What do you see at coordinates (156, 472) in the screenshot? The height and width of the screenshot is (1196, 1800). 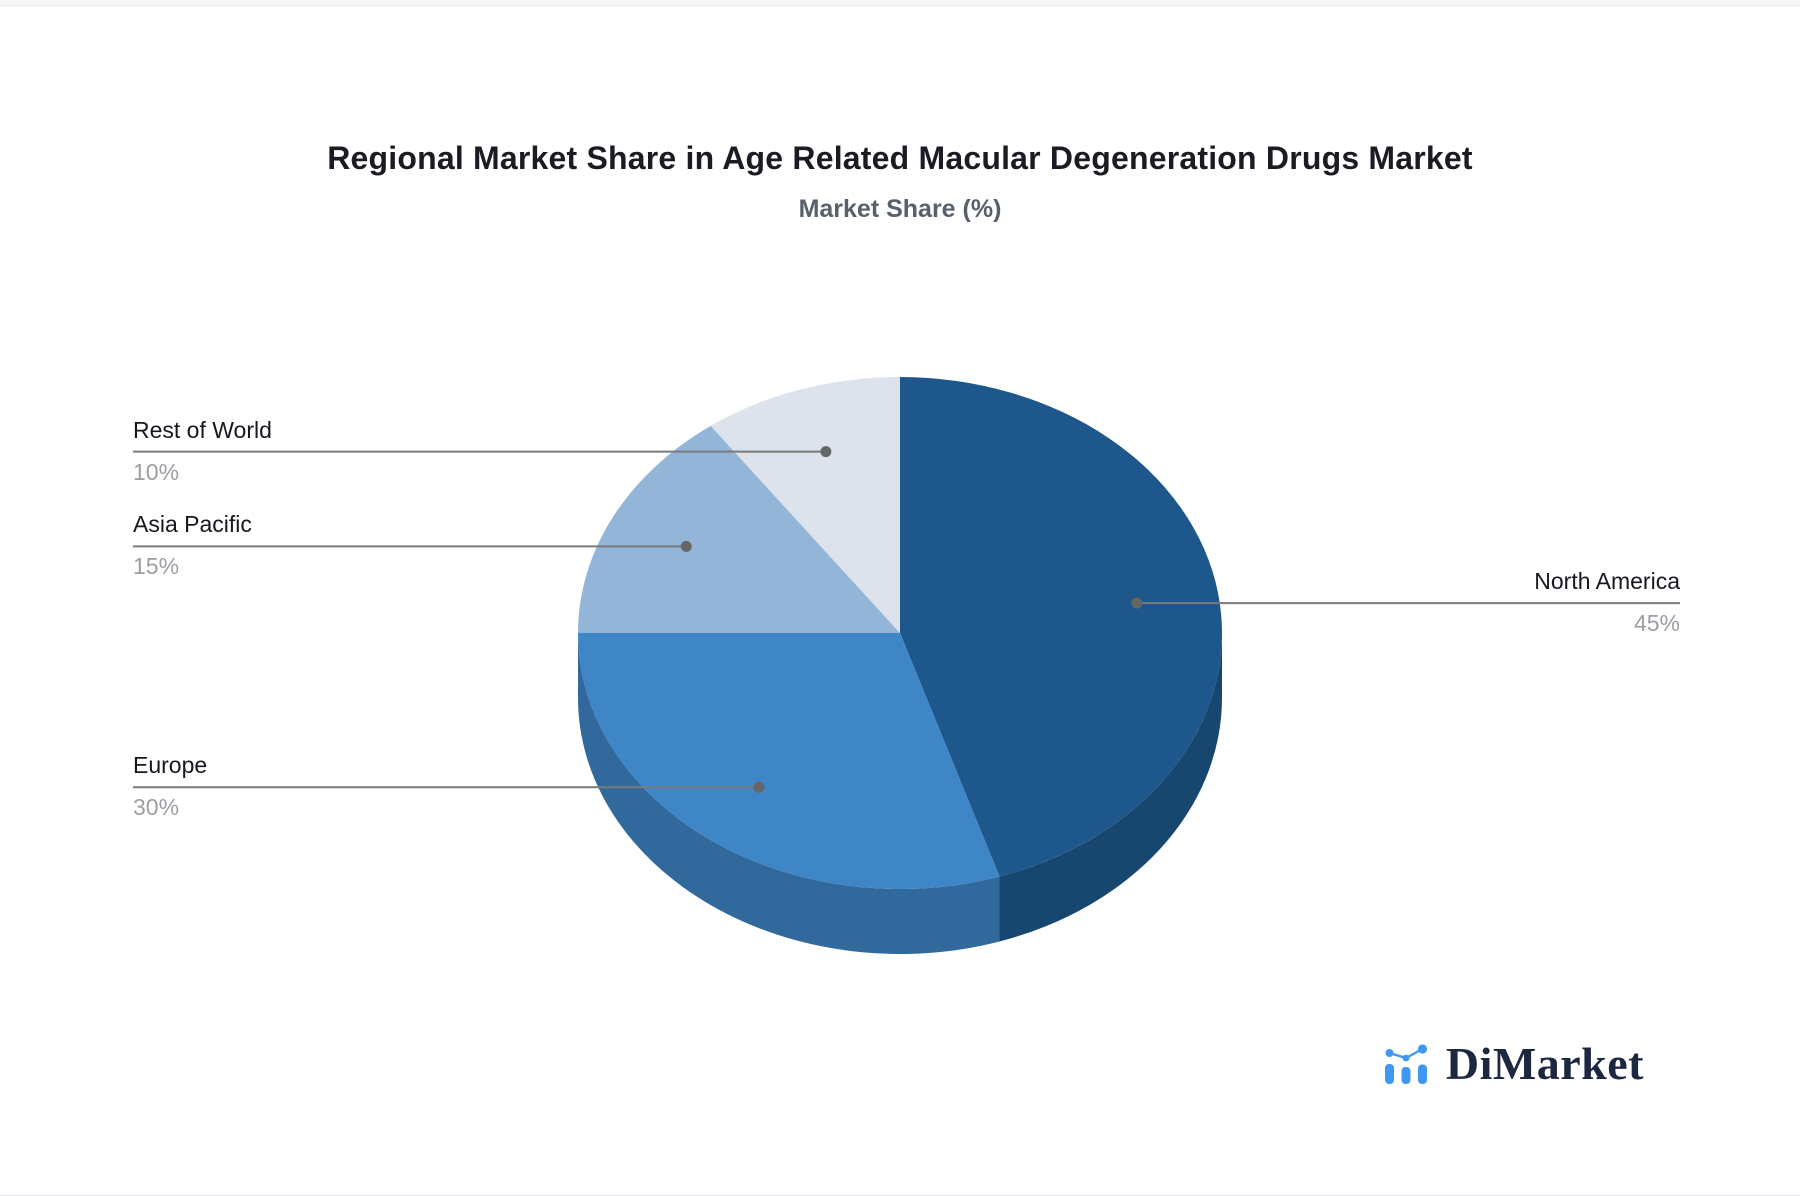 I see `slice-percent: 10%` at bounding box center [156, 472].